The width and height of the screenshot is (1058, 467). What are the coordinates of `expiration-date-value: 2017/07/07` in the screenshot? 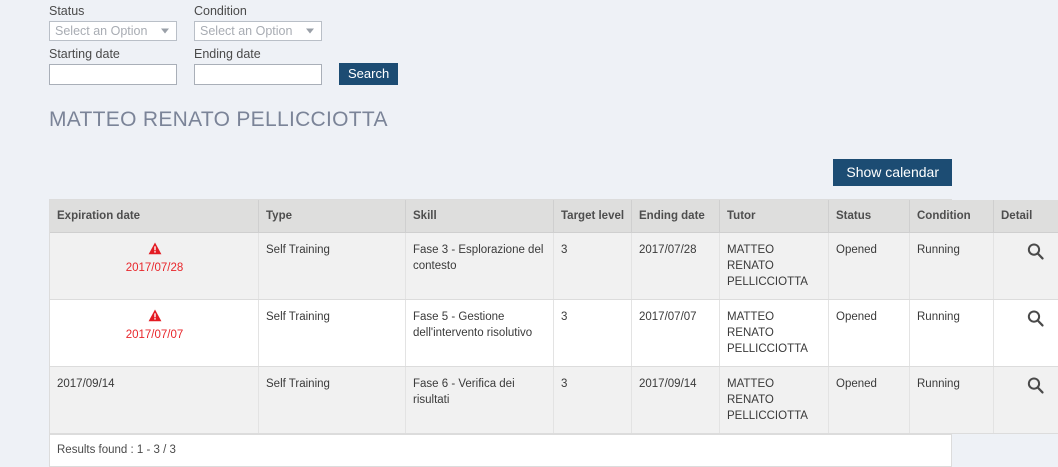 It's located at (154, 335).